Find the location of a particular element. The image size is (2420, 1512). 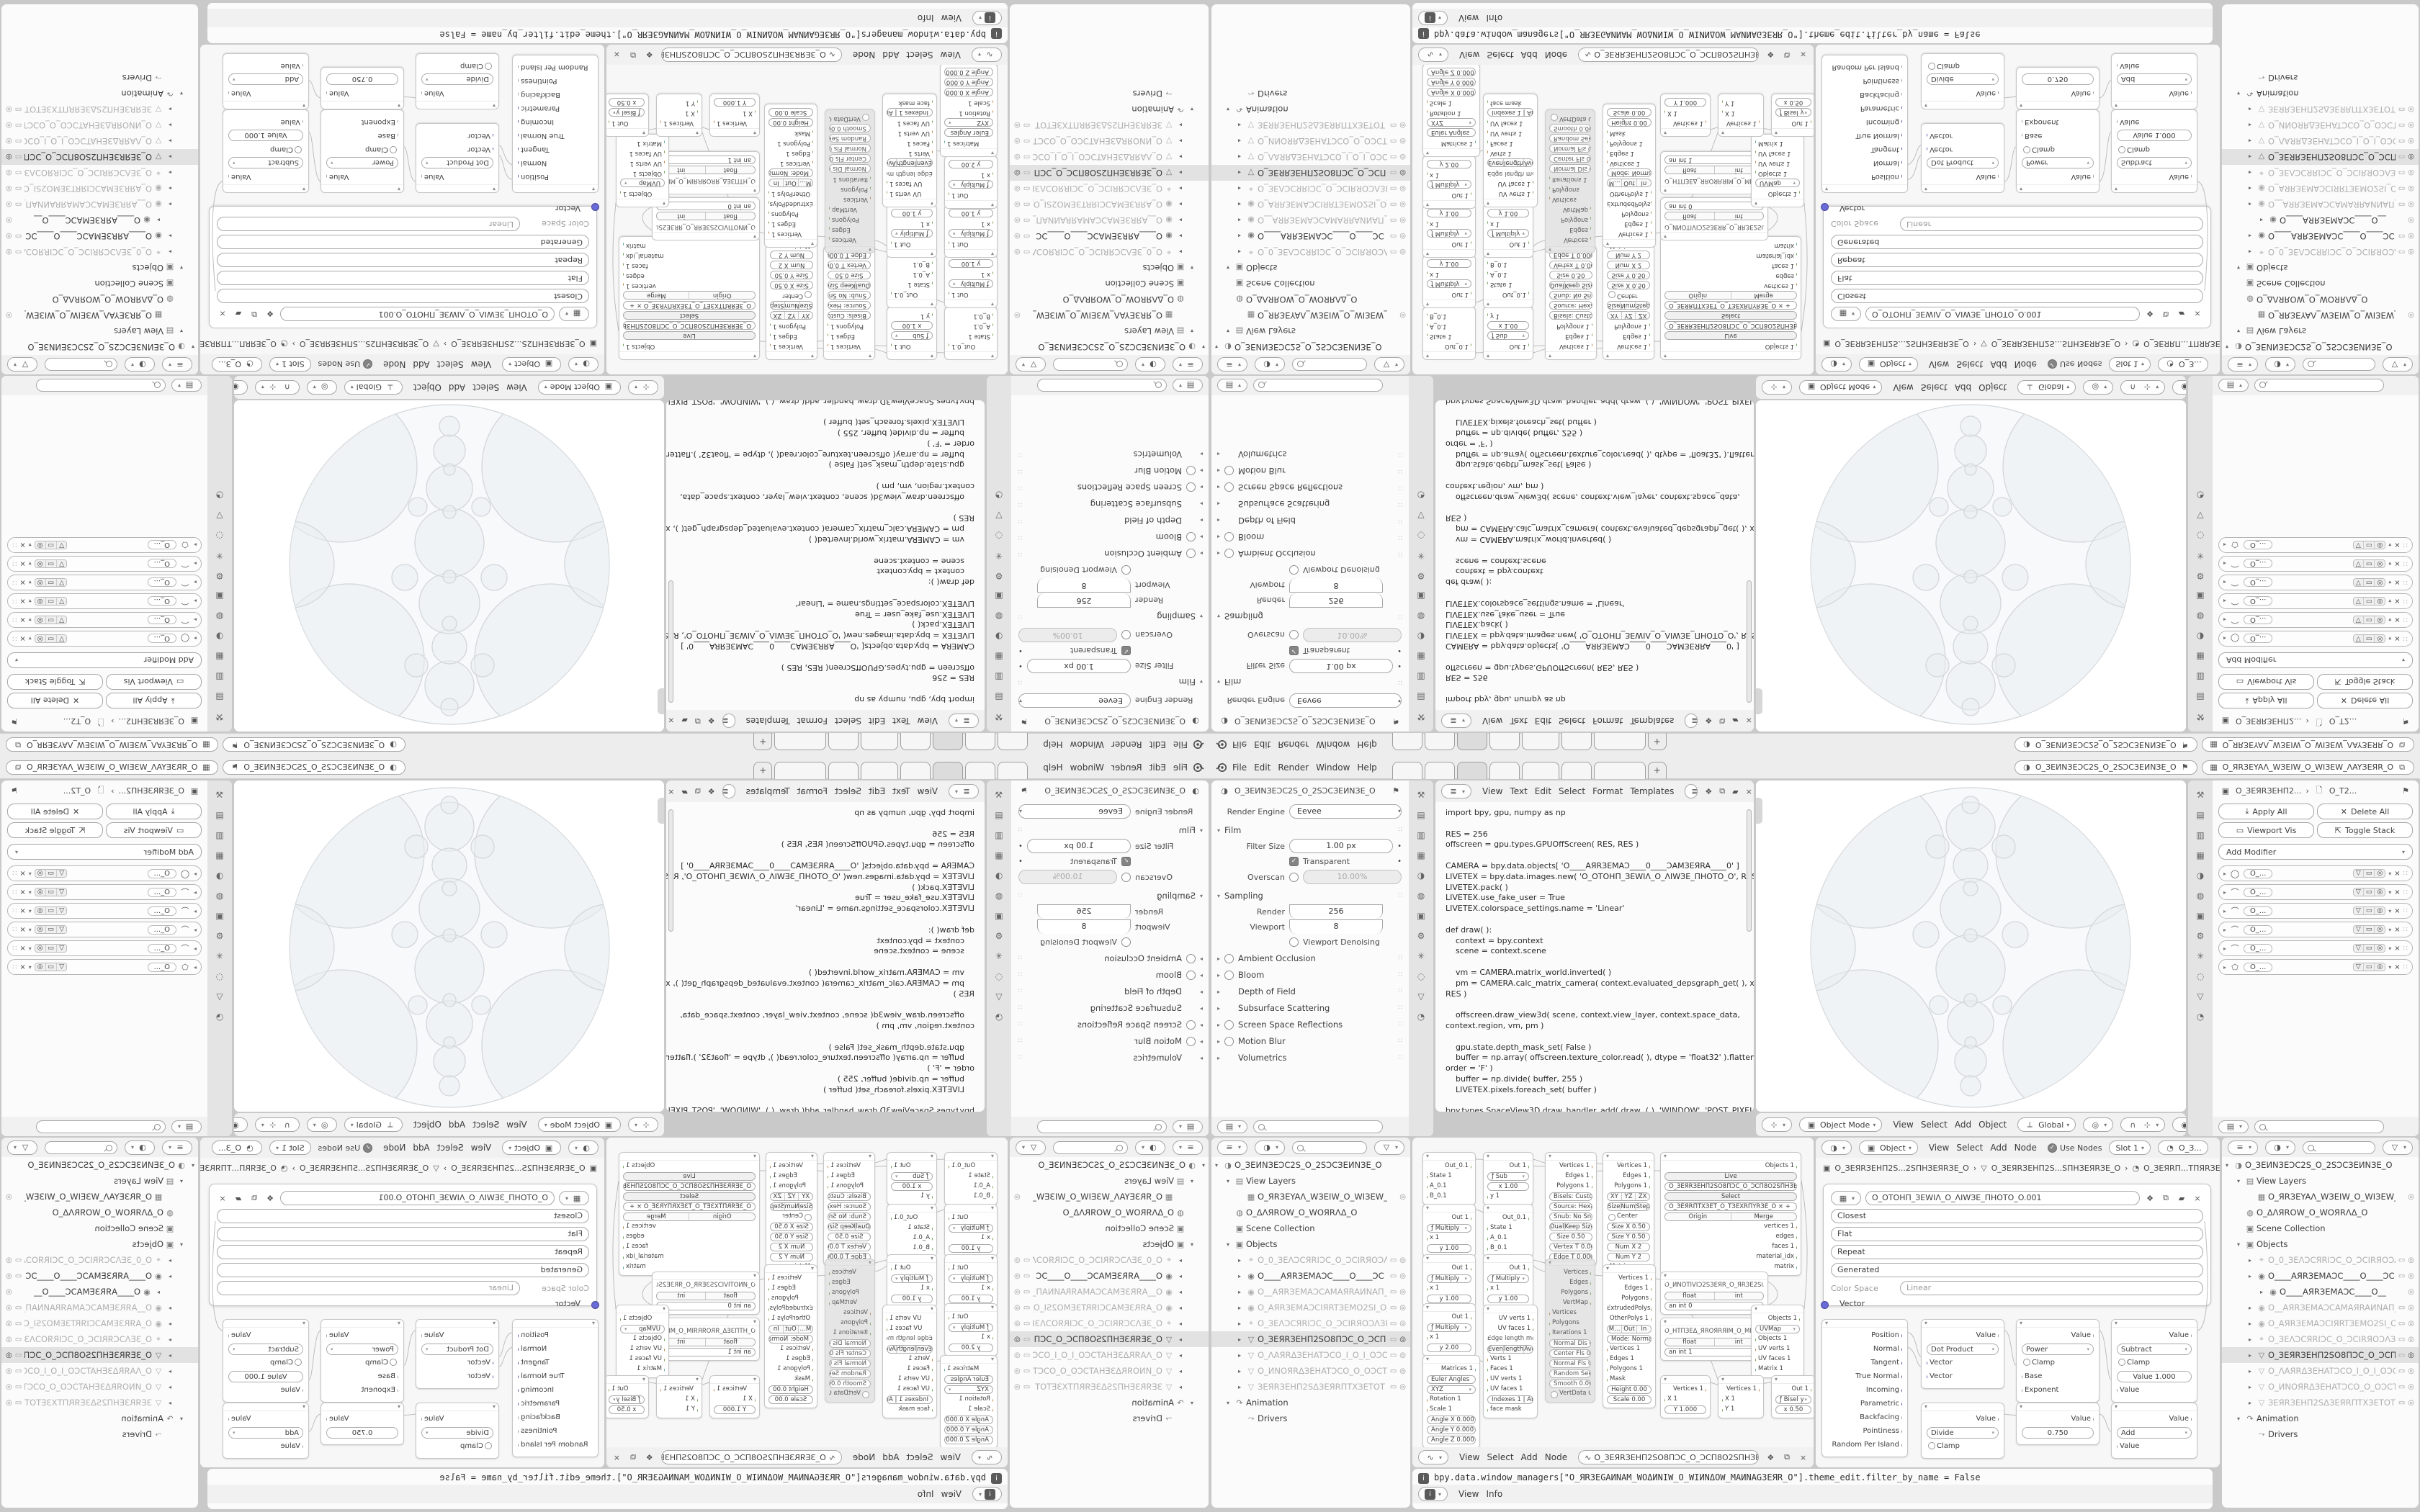

node-row-out: Objects 1 is located at coordinates (1731, 345).